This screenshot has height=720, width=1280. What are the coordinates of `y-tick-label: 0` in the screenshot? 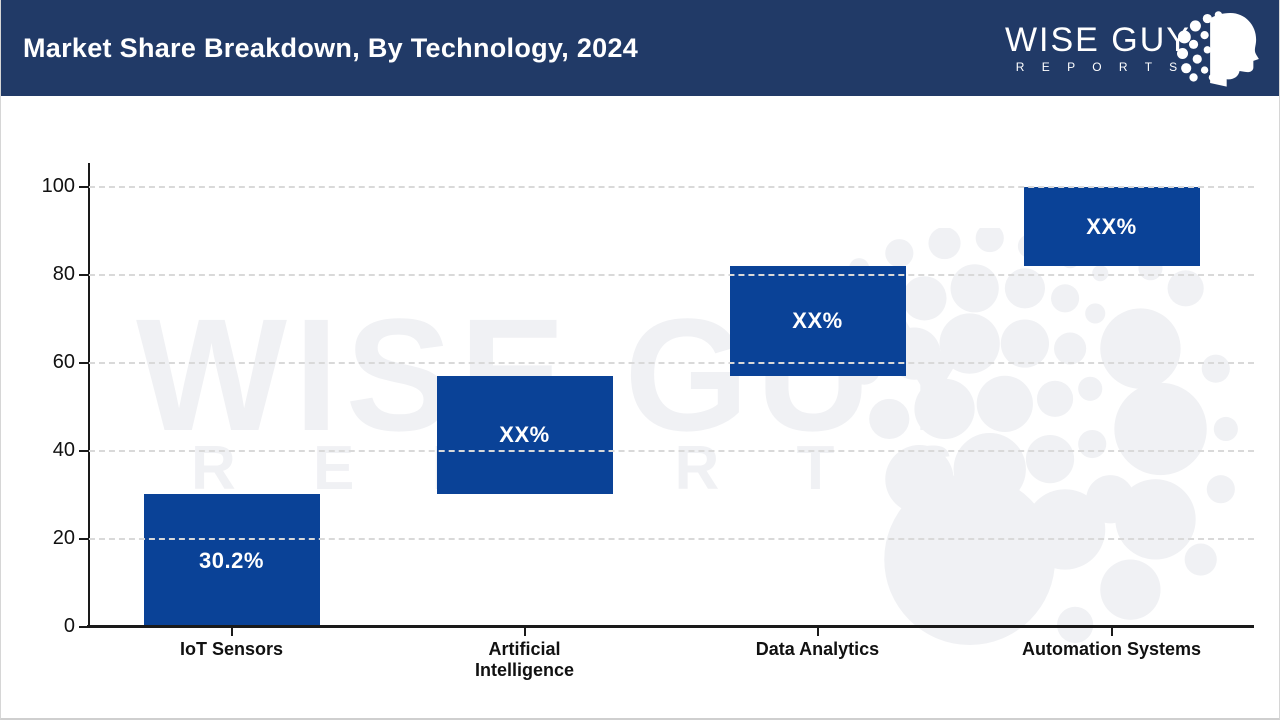 It's located at (69, 626).